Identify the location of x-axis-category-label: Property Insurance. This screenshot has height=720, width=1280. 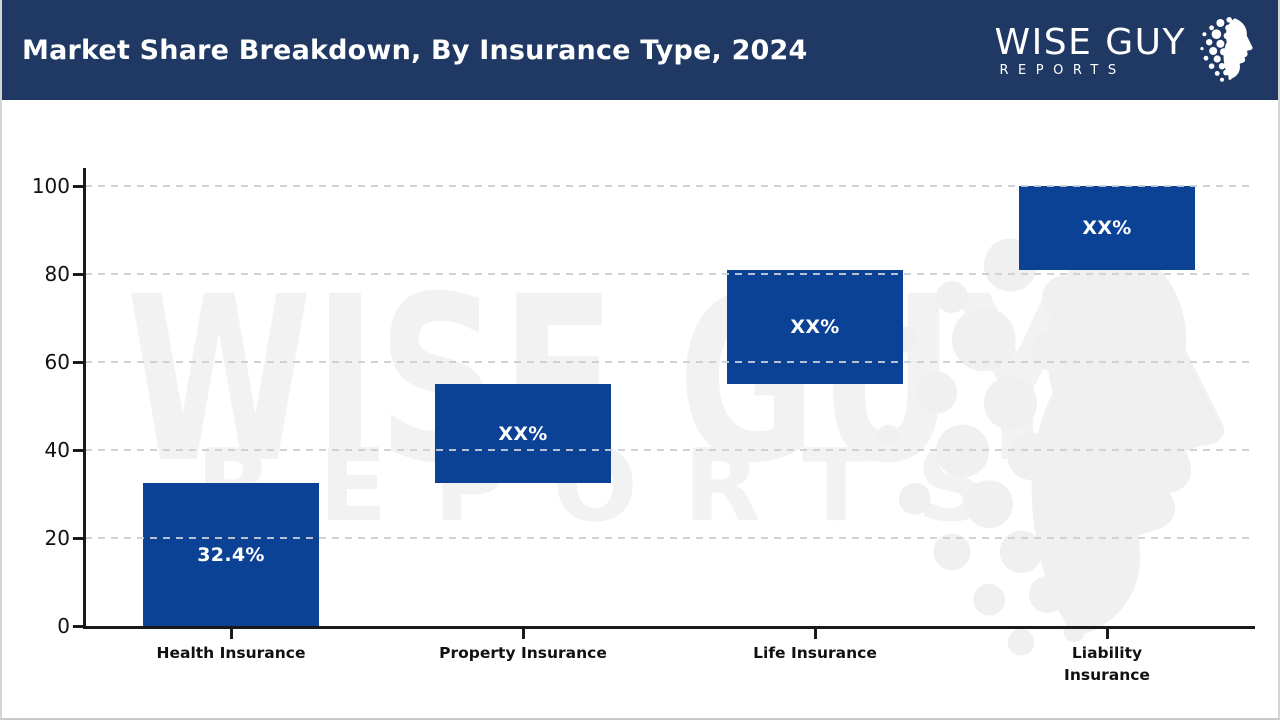
(523, 653).